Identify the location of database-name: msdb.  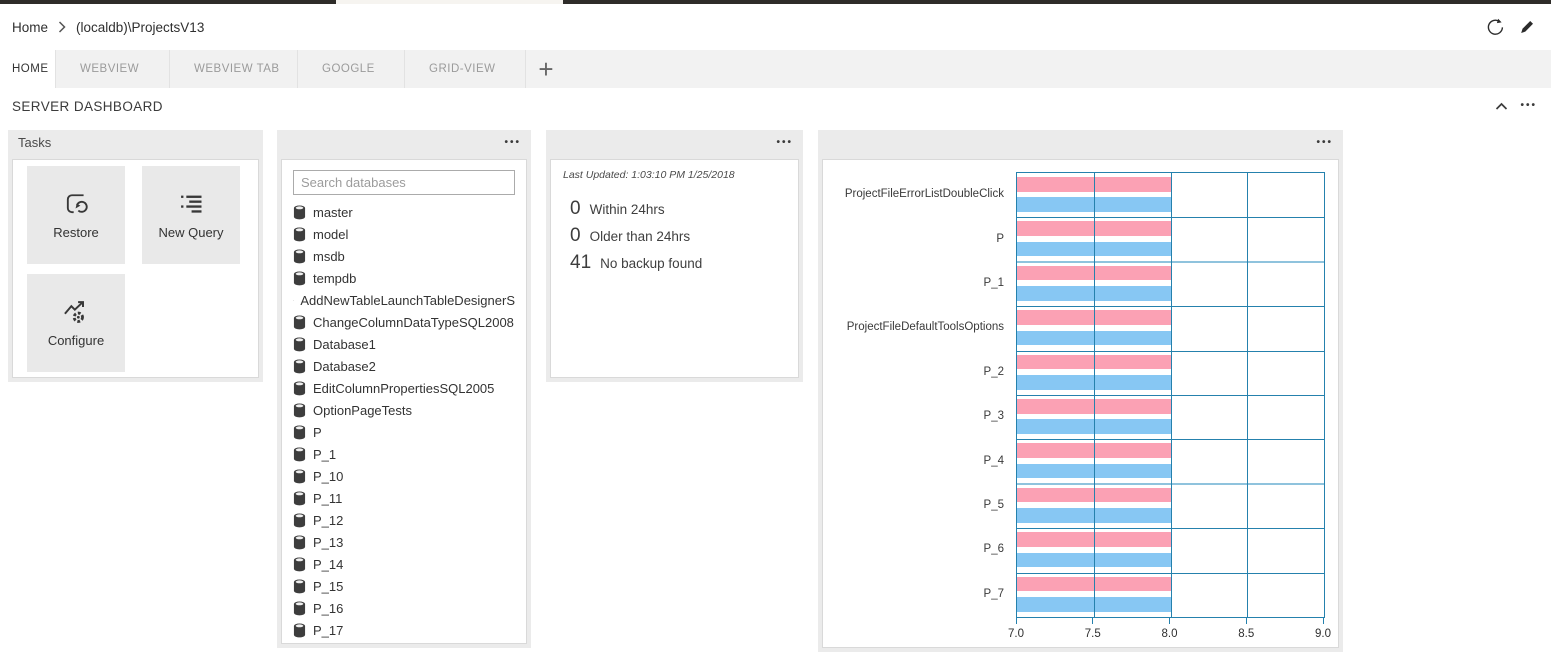
(329, 256).